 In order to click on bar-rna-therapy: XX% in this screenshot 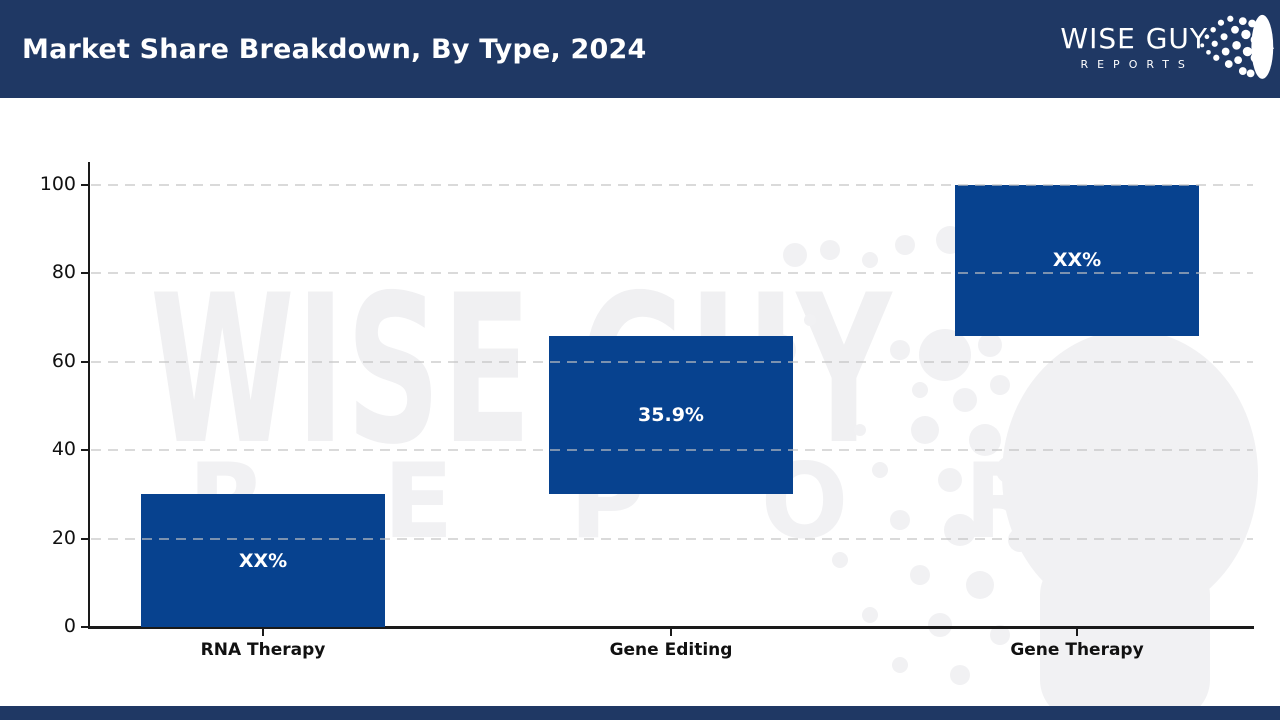, I will do `click(263, 560)`.